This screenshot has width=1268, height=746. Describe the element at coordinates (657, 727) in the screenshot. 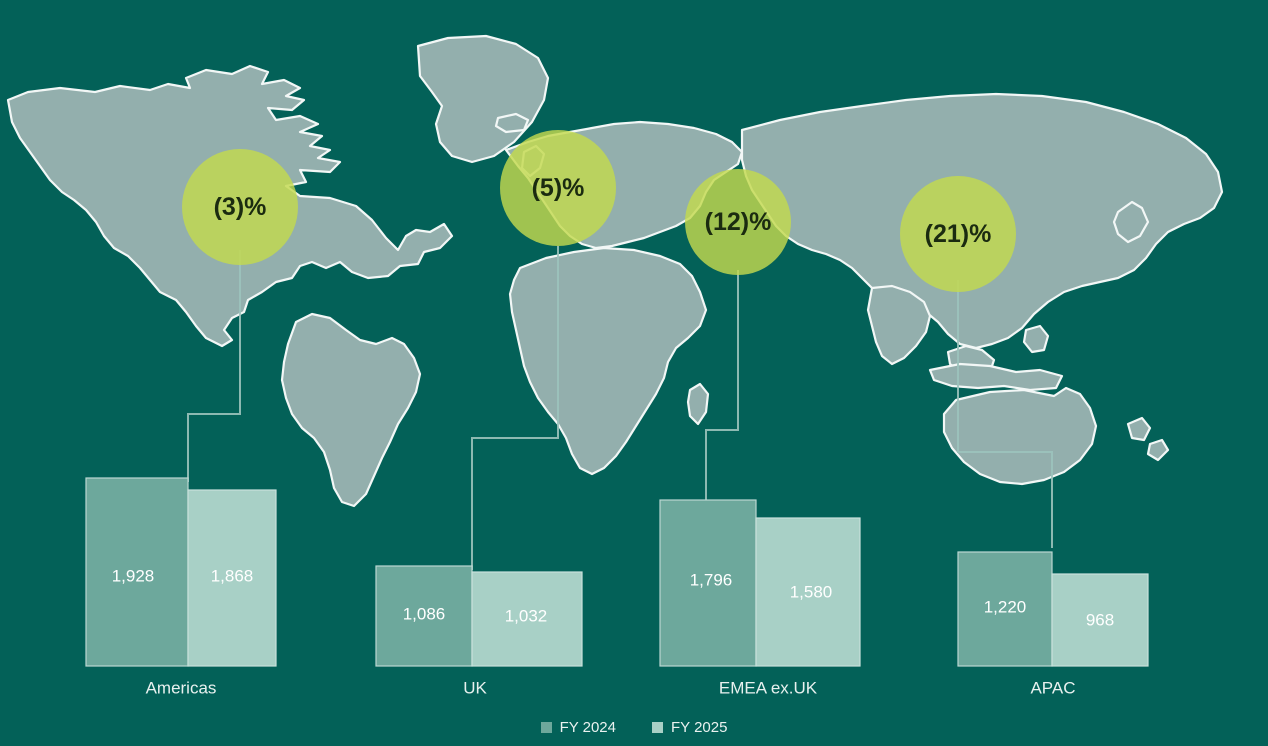

I see `legend-swatch-fy2025` at that location.